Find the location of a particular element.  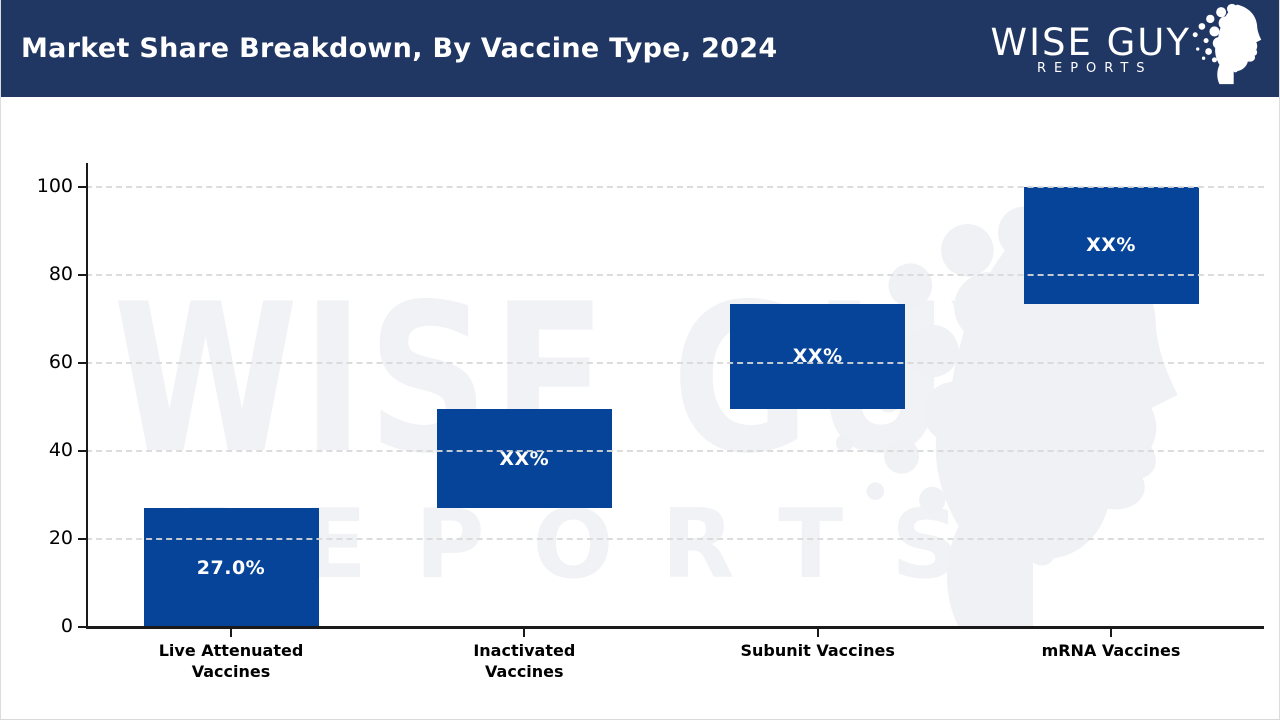

x-category-label-line: Subunit Vaccines is located at coordinates (817, 650).